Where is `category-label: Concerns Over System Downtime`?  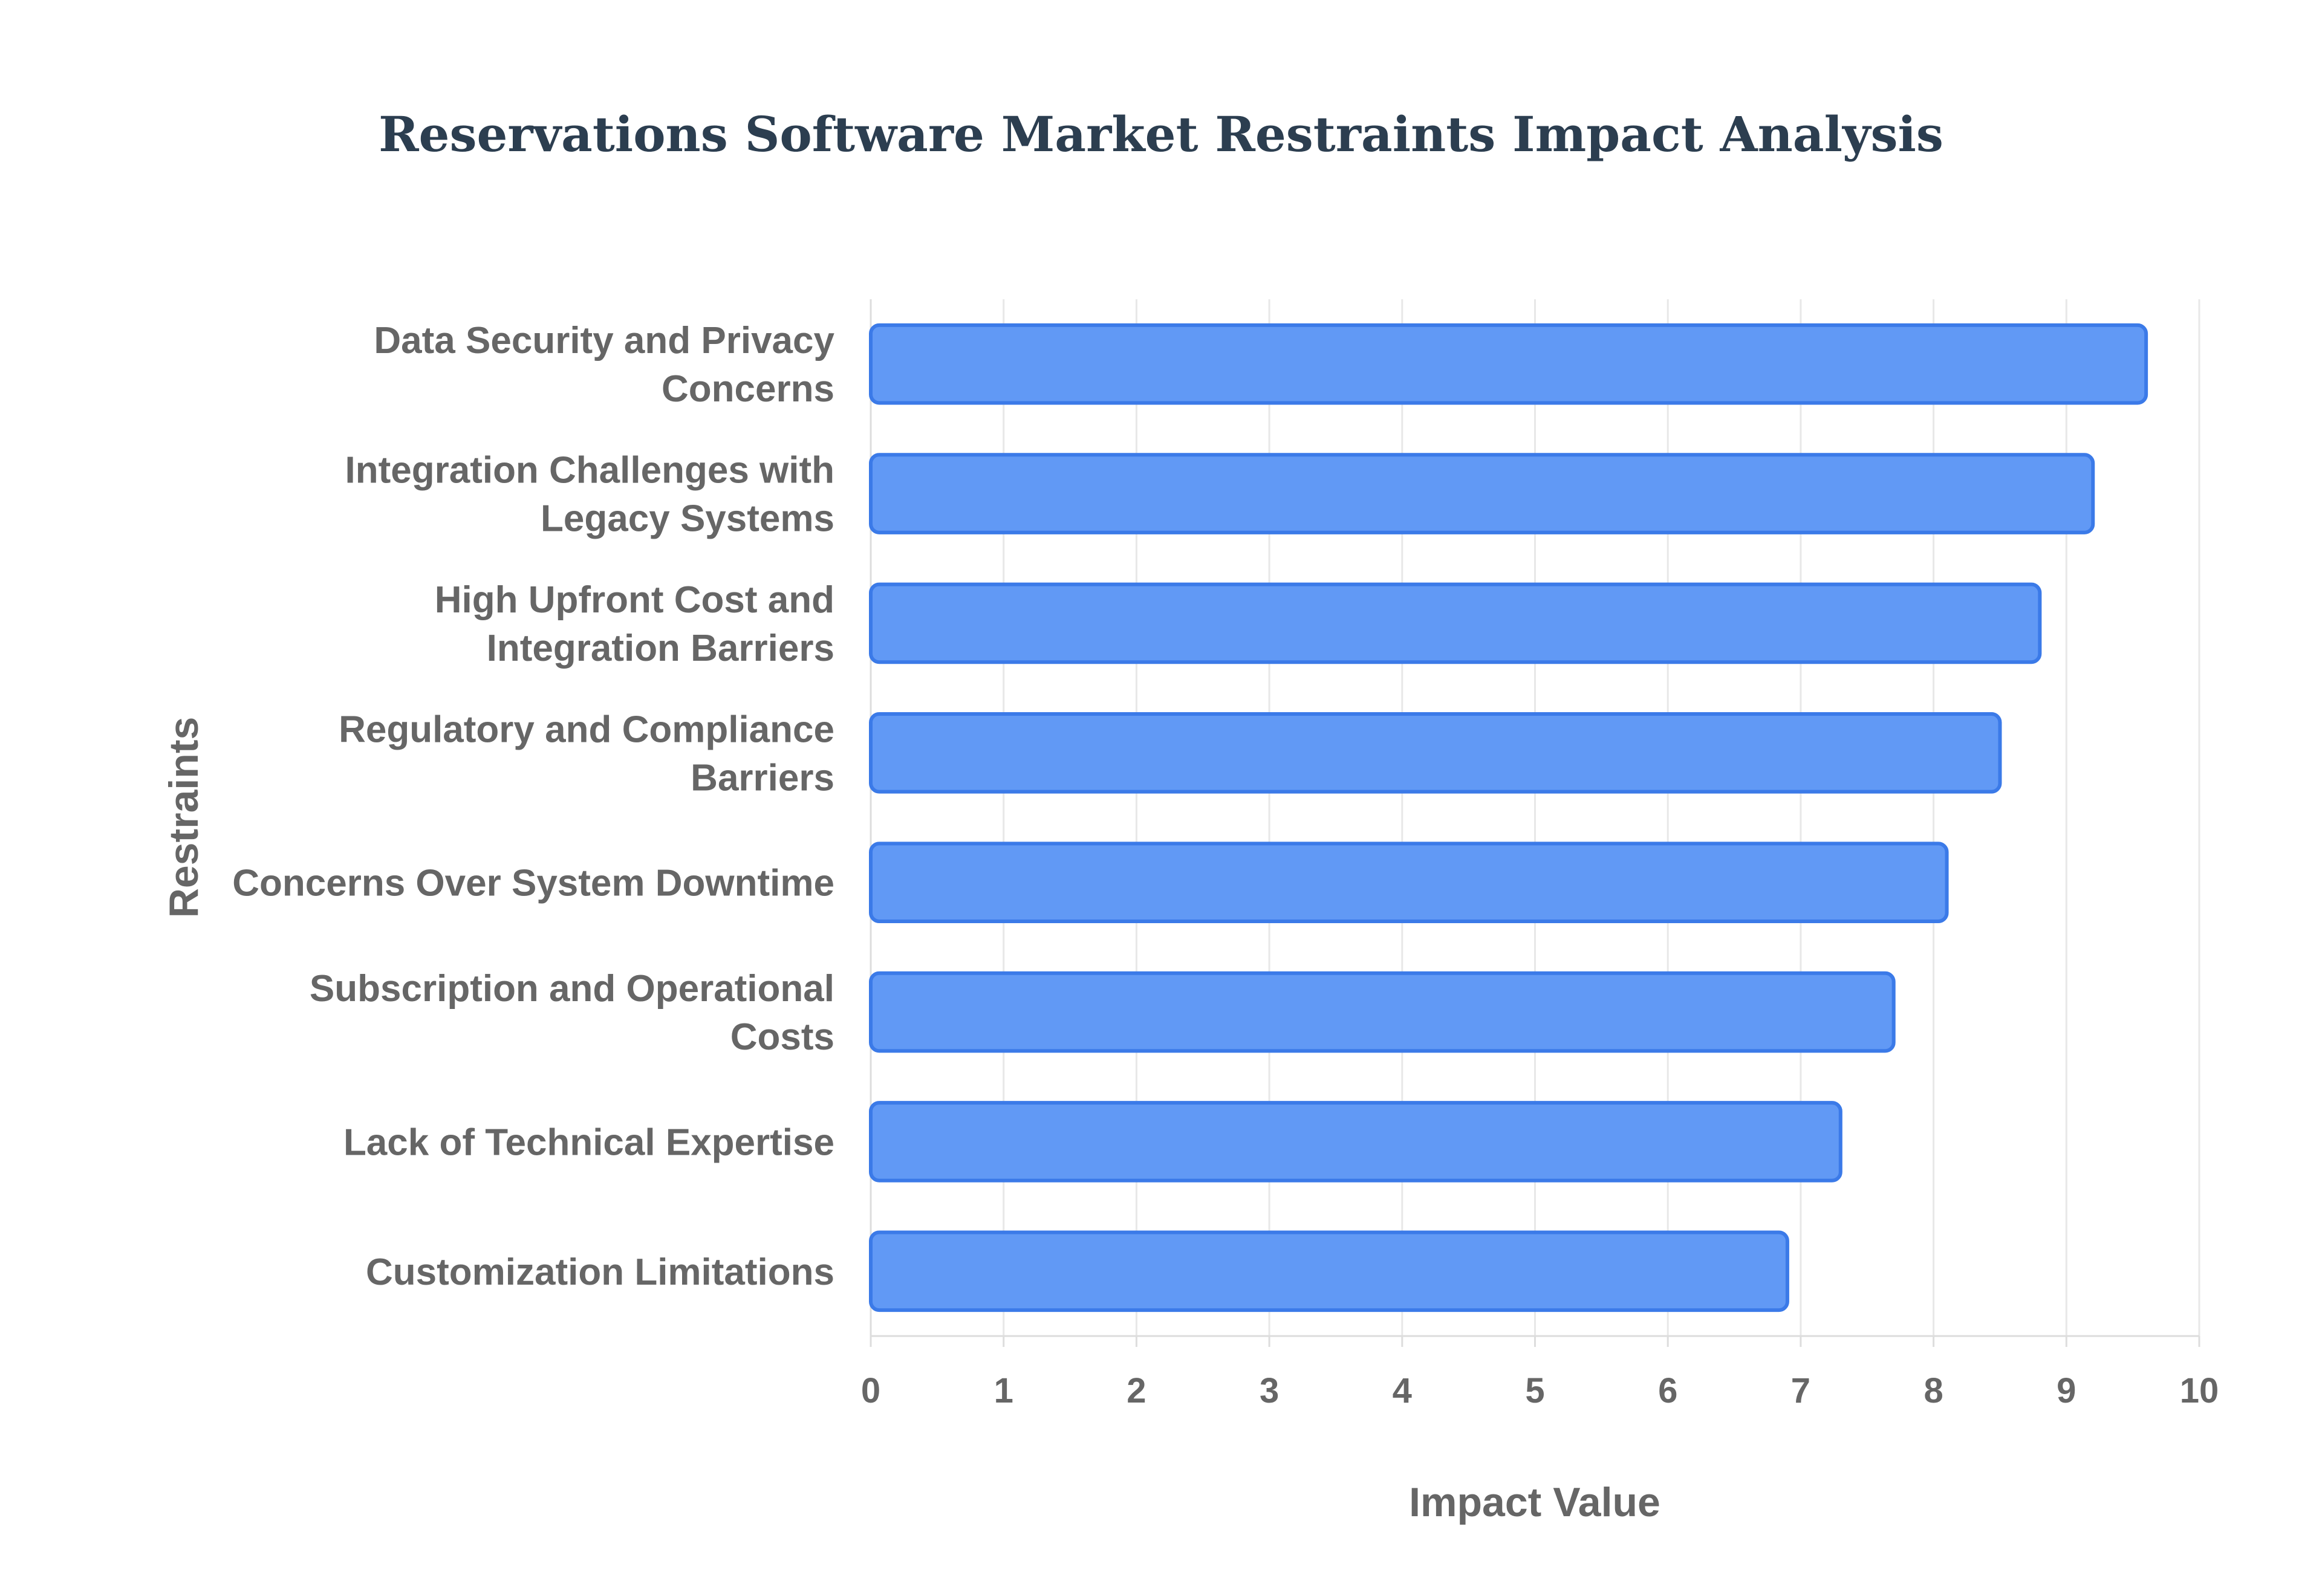 category-label: Concerns Over System Downtime is located at coordinates (533, 883).